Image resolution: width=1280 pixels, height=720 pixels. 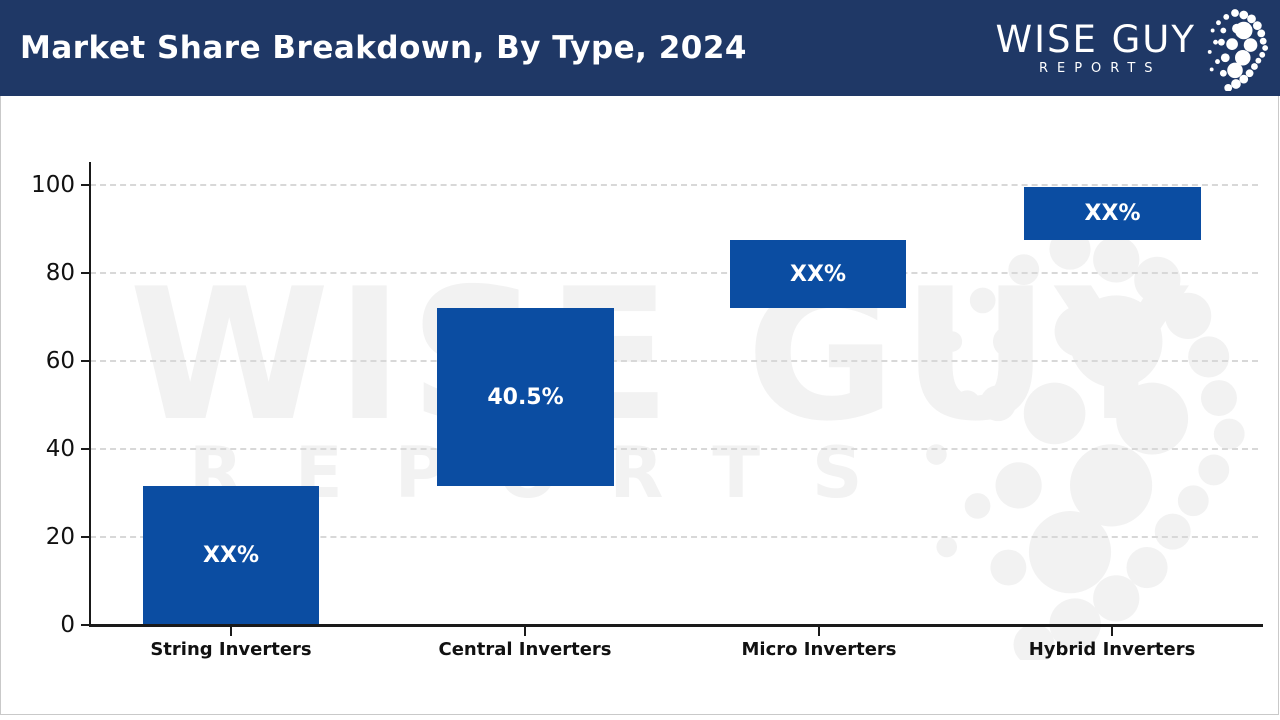 I want to click on x-category-label: String Inverters, so click(x=231, y=649).